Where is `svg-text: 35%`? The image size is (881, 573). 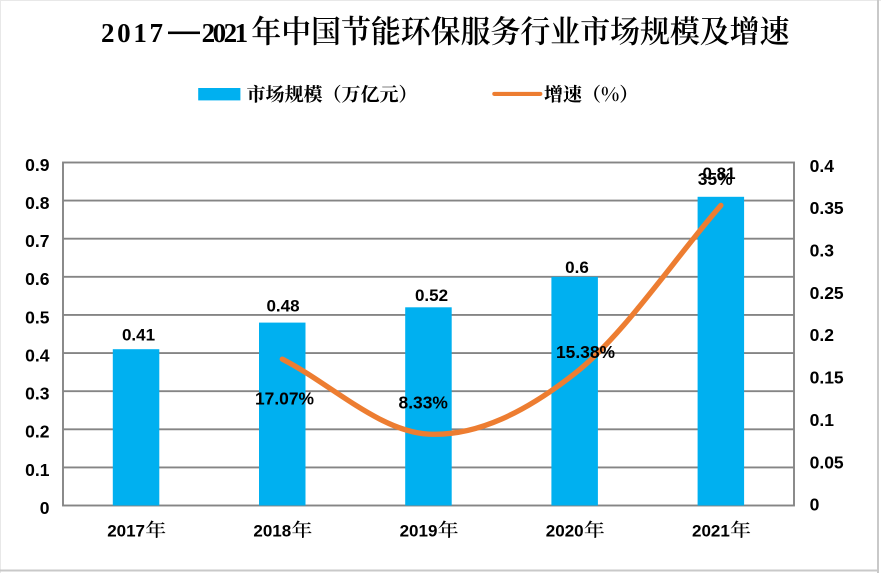 svg-text: 35% is located at coordinates (715, 179).